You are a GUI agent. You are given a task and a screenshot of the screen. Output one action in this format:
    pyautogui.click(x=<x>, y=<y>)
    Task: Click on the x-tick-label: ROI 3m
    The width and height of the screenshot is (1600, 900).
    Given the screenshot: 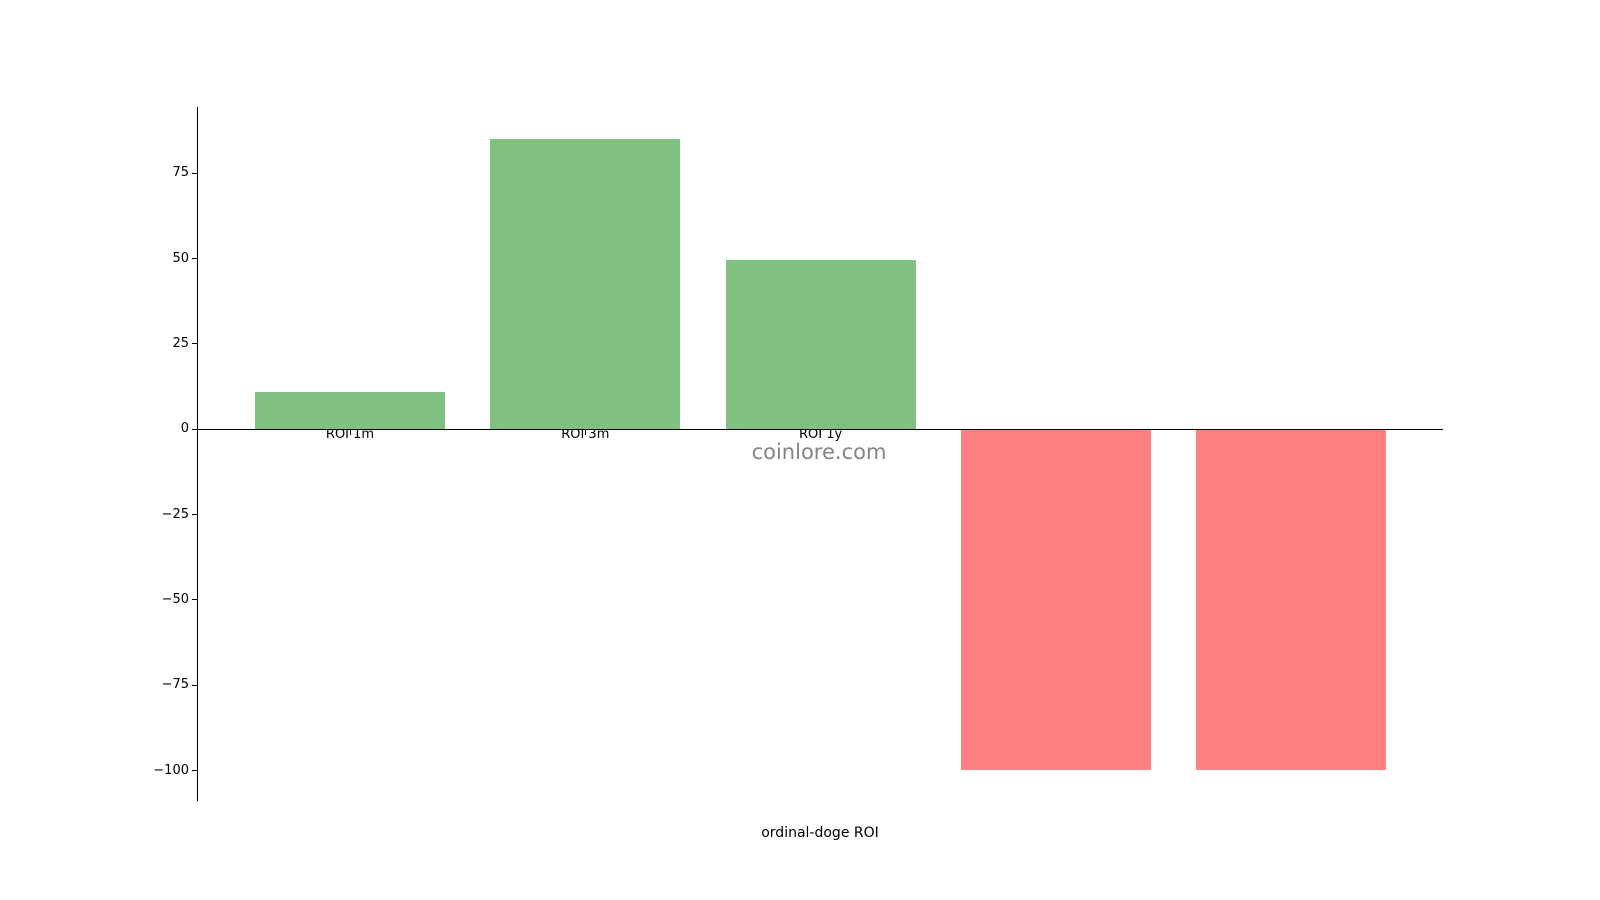 What is the action you would take?
    pyautogui.click(x=585, y=435)
    